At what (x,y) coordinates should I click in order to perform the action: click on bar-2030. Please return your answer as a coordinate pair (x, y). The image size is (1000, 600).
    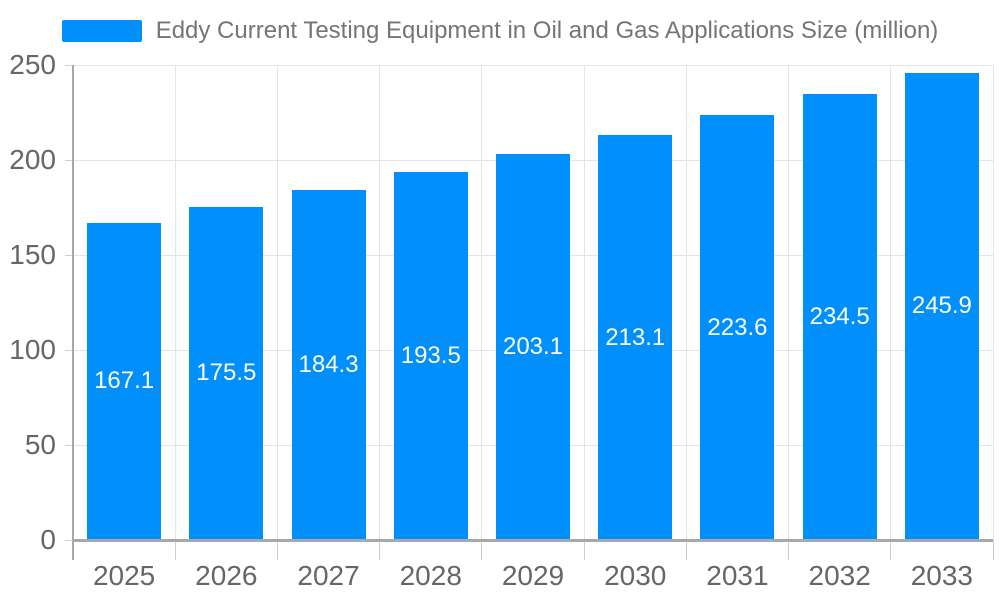
    Looking at the image, I should click on (635, 337).